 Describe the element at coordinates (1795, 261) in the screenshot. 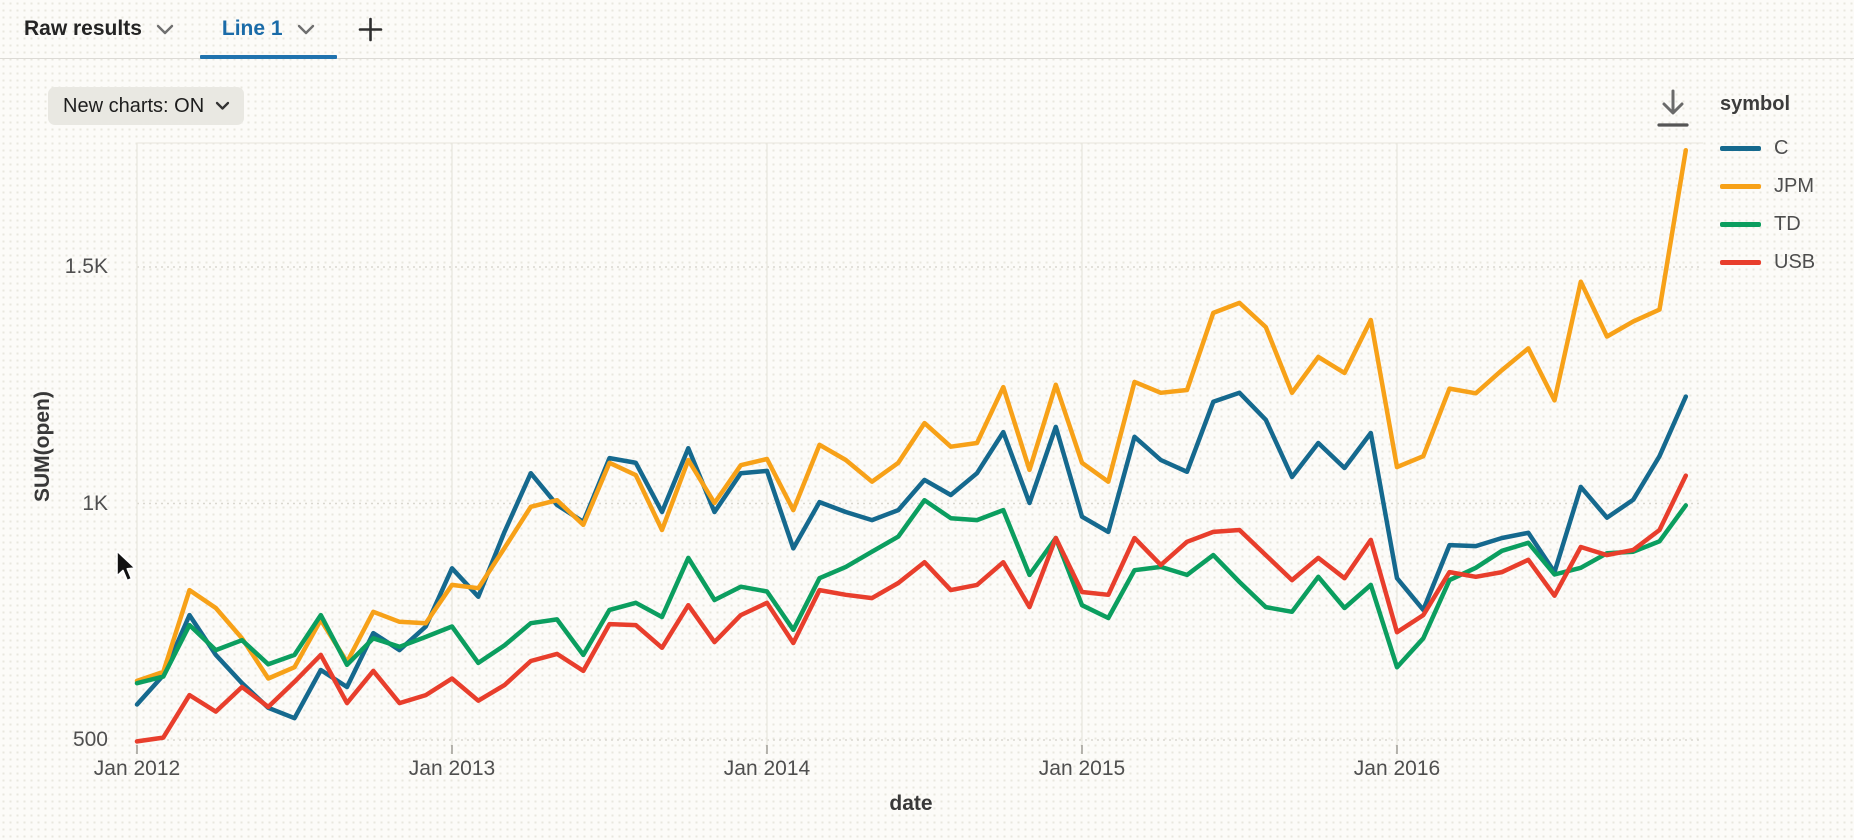

I see `legend-label: USB` at that location.